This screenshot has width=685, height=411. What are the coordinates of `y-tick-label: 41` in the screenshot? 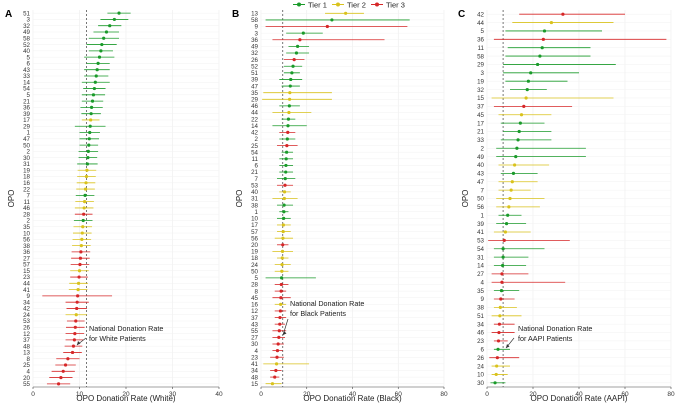 It's located at (26, 290).